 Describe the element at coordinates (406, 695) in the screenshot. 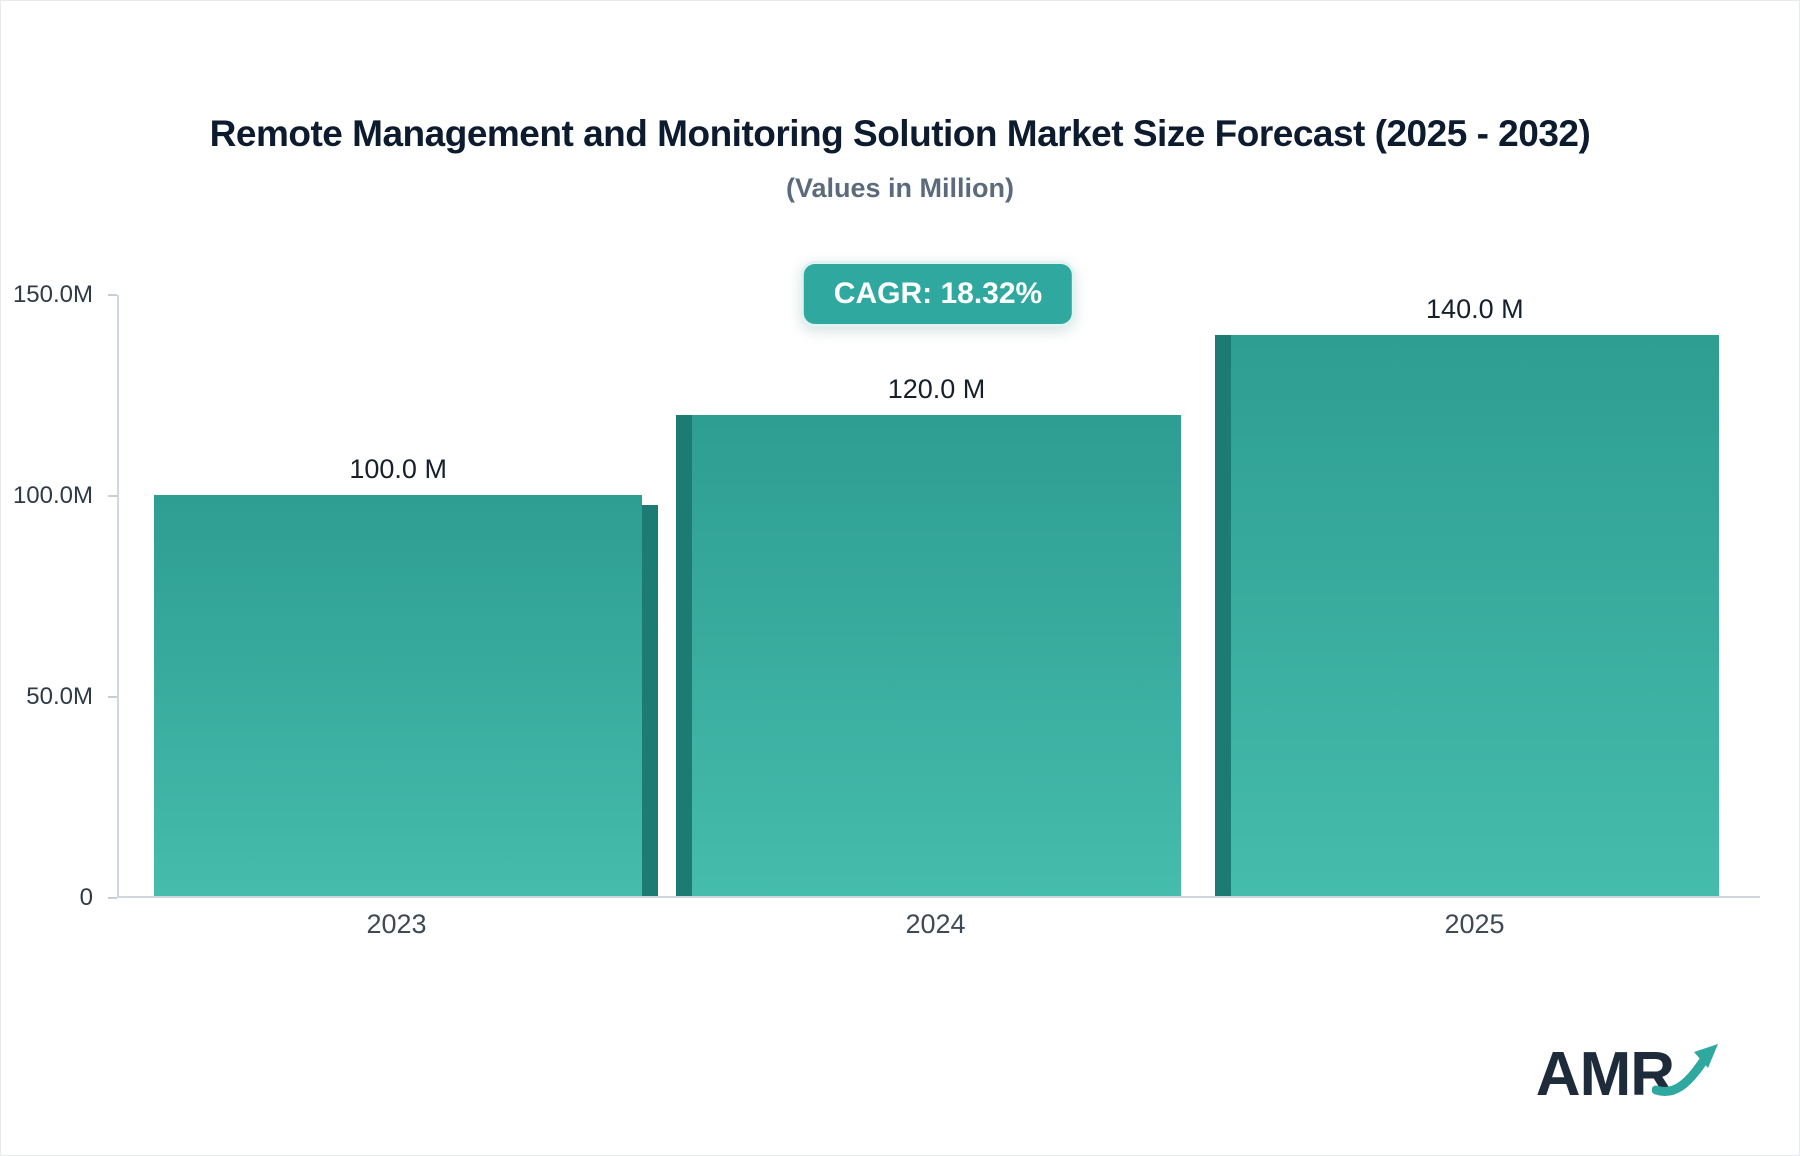

I see `bar-2023` at that location.